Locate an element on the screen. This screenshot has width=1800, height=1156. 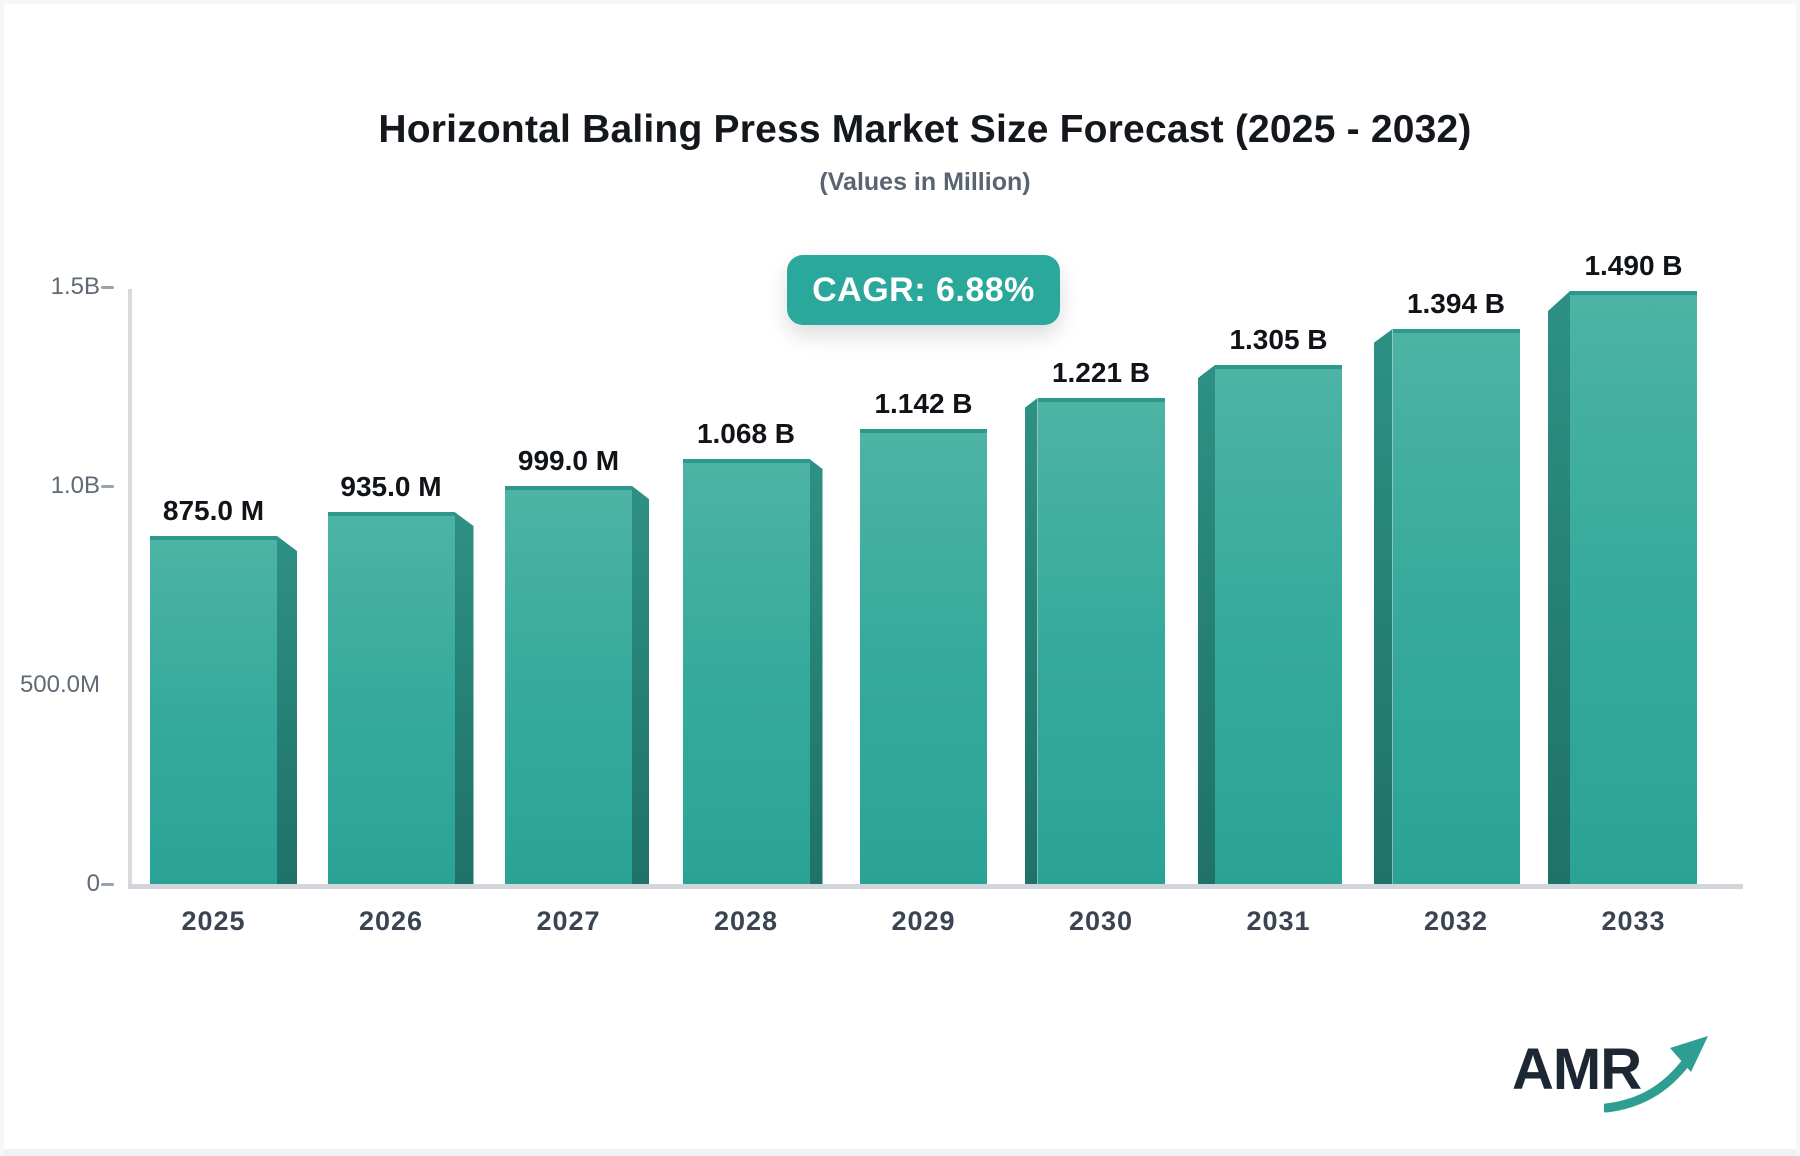
x-axis-label-2032: 2032 is located at coordinates (1456, 921).